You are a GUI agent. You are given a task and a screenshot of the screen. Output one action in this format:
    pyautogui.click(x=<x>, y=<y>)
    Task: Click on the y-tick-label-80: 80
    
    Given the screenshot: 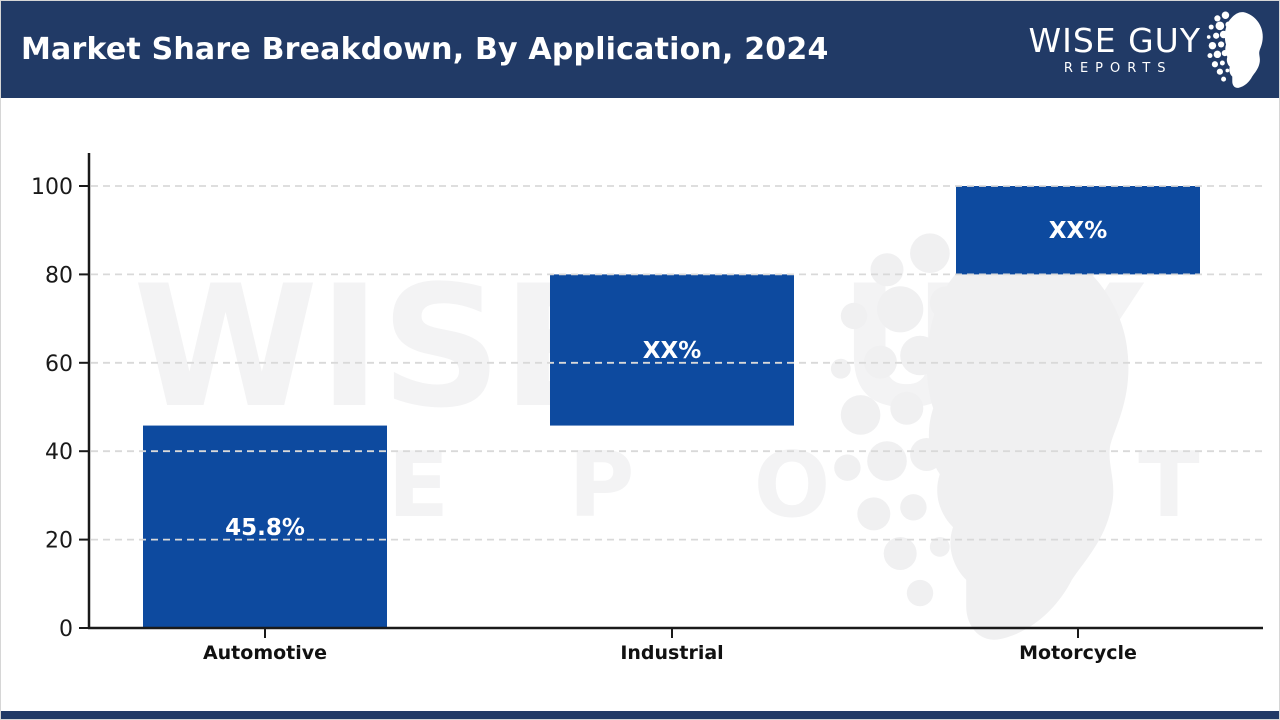 What is the action you would take?
    pyautogui.click(x=59, y=275)
    